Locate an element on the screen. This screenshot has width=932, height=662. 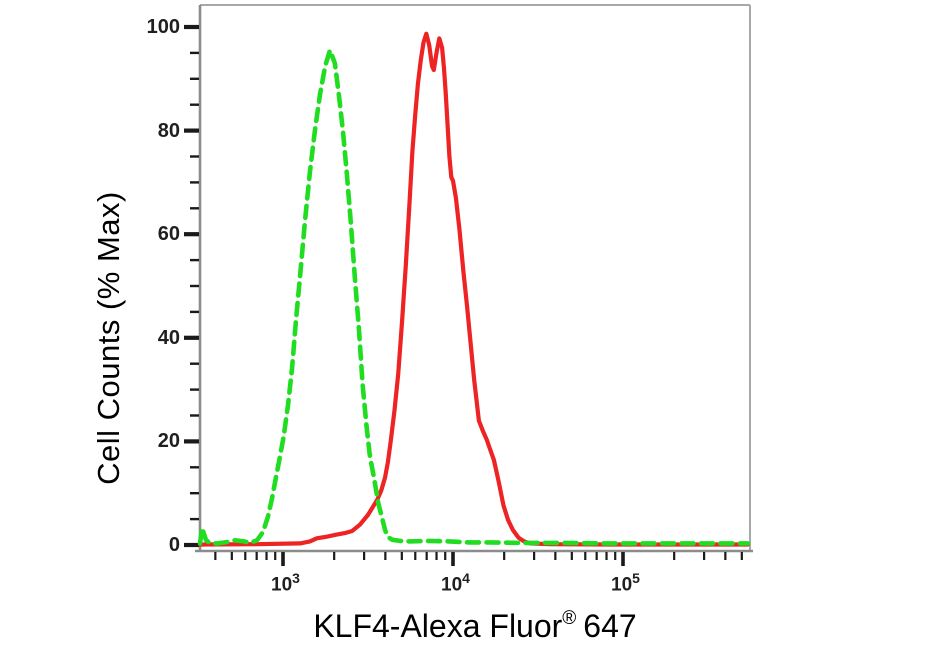
y-axis-title: Cell Counts (% Max) is located at coordinates (108, 338).